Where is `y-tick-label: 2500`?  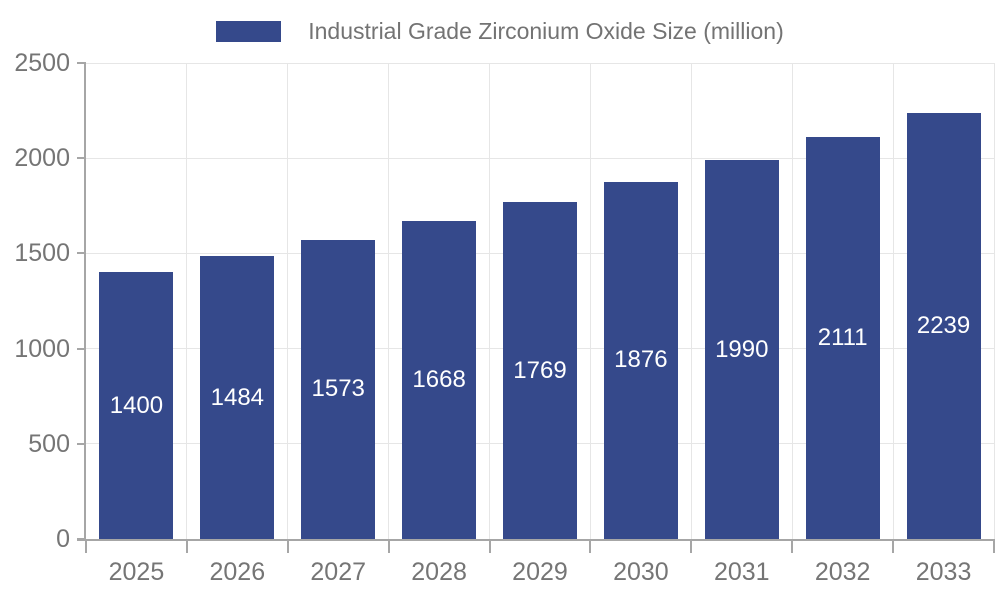 y-tick-label: 2500 is located at coordinates (42, 63).